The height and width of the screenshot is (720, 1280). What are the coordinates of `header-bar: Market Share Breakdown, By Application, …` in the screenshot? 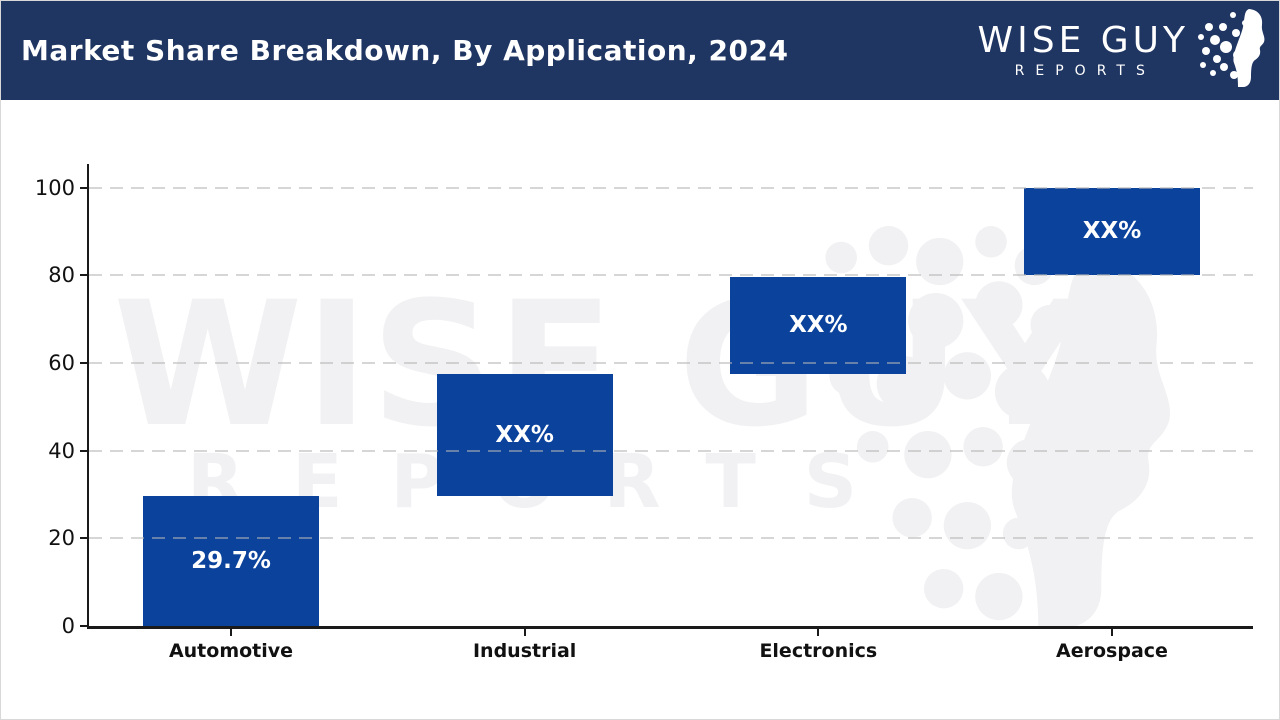 It's located at (640, 50).